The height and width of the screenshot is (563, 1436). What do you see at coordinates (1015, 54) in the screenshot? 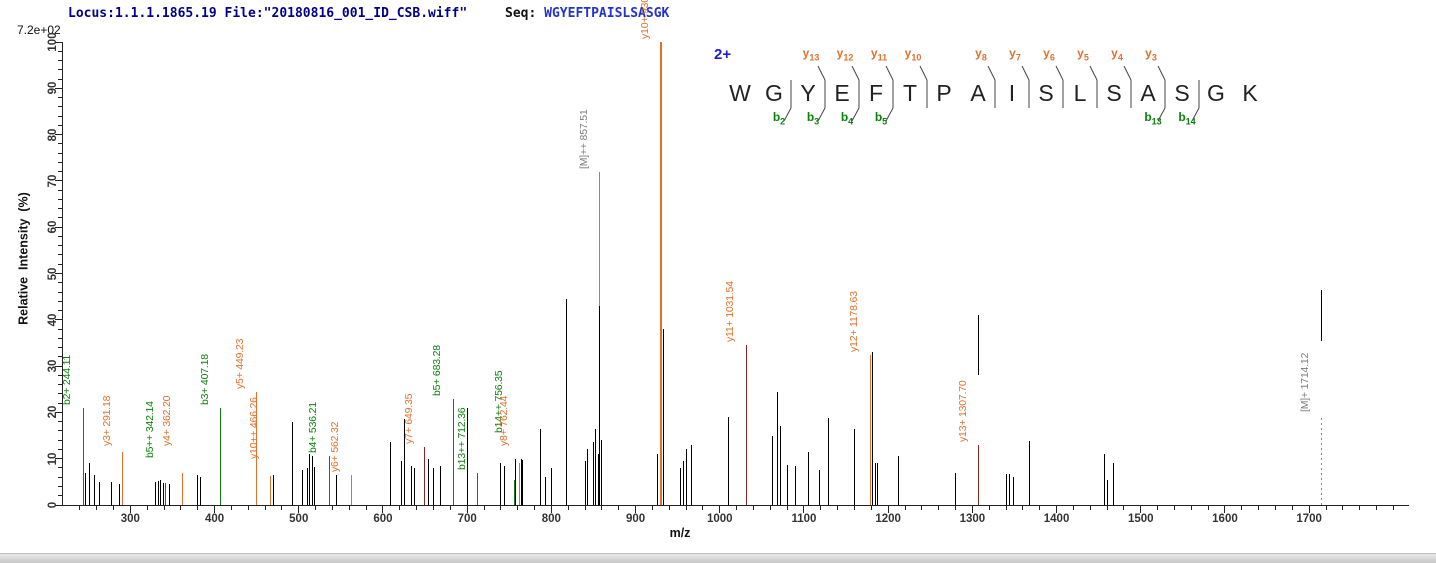
I see `y-ion-label: y7` at bounding box center [1015, 54].